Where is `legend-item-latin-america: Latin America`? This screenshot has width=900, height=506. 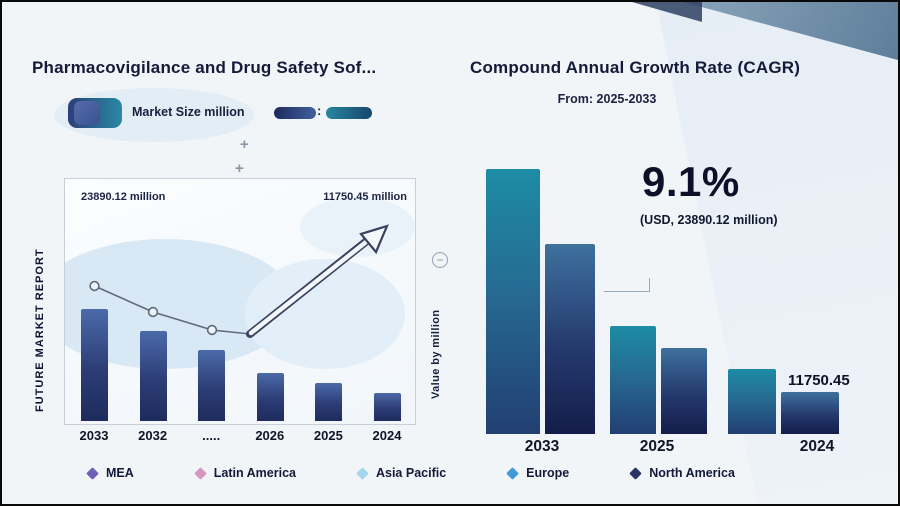 legend-item-latin-america: Latin America is located at coordinates (244, 473).